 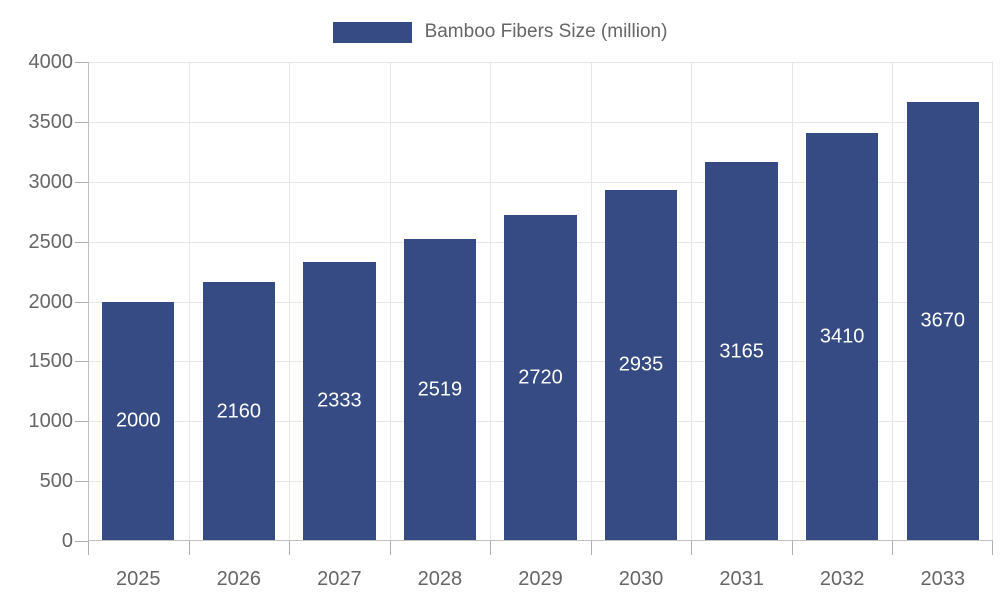 I want to click on bar-value-label: 2519, so click(x=440, y=389).